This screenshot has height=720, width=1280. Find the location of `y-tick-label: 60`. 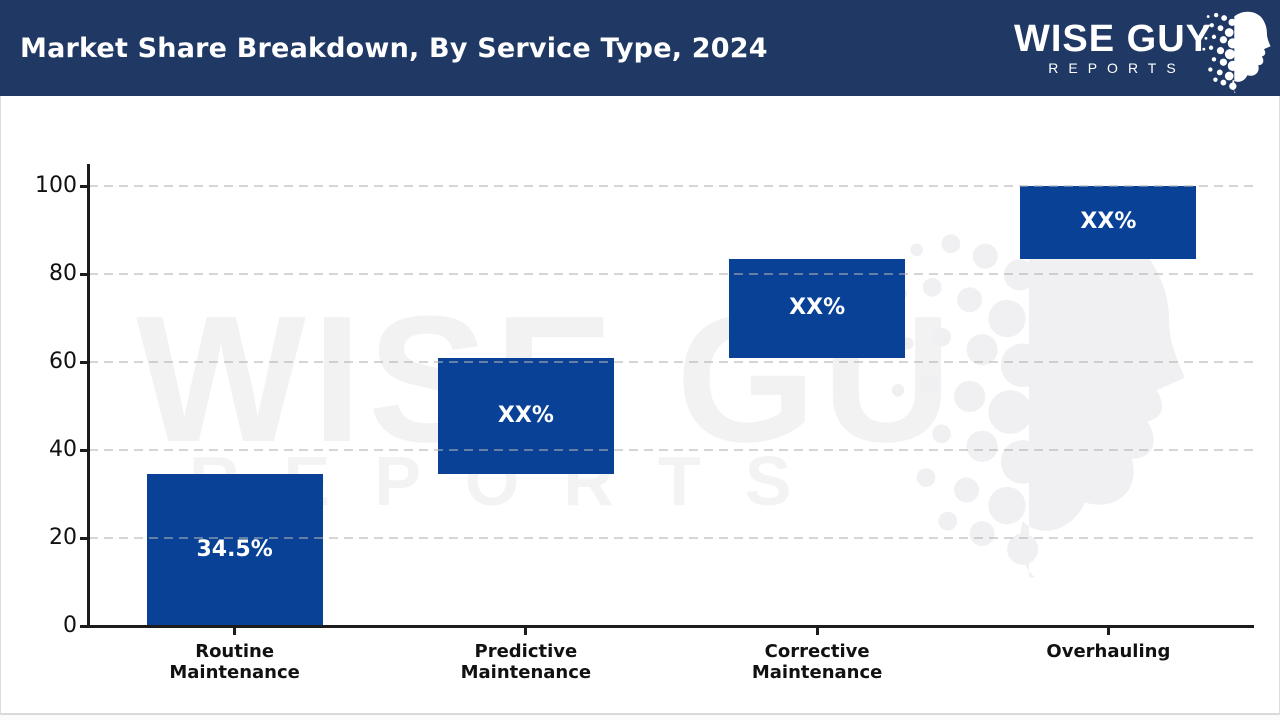

y-tick-label: 60 is located at coordinates (63, 361).